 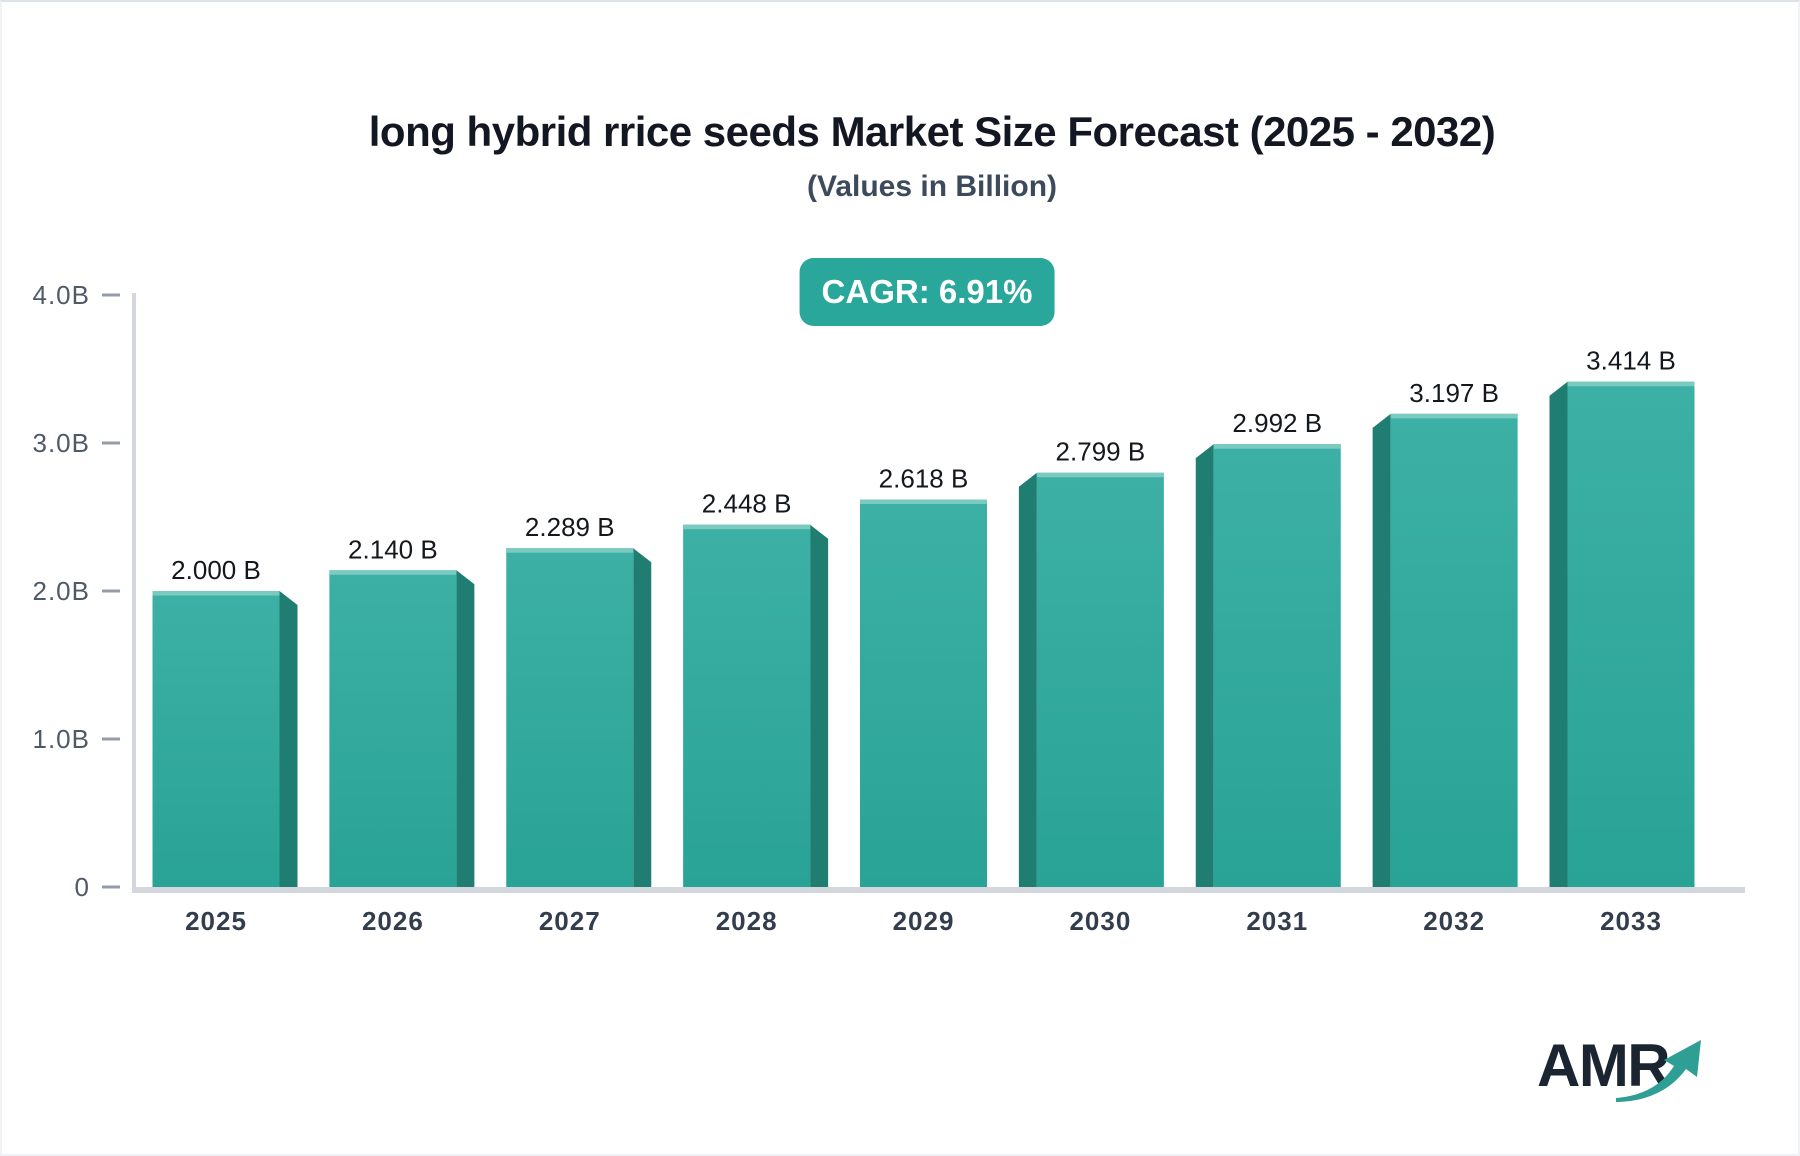 I want to click on x-axis-label-2026: 2026, so click(x=393, y=921).